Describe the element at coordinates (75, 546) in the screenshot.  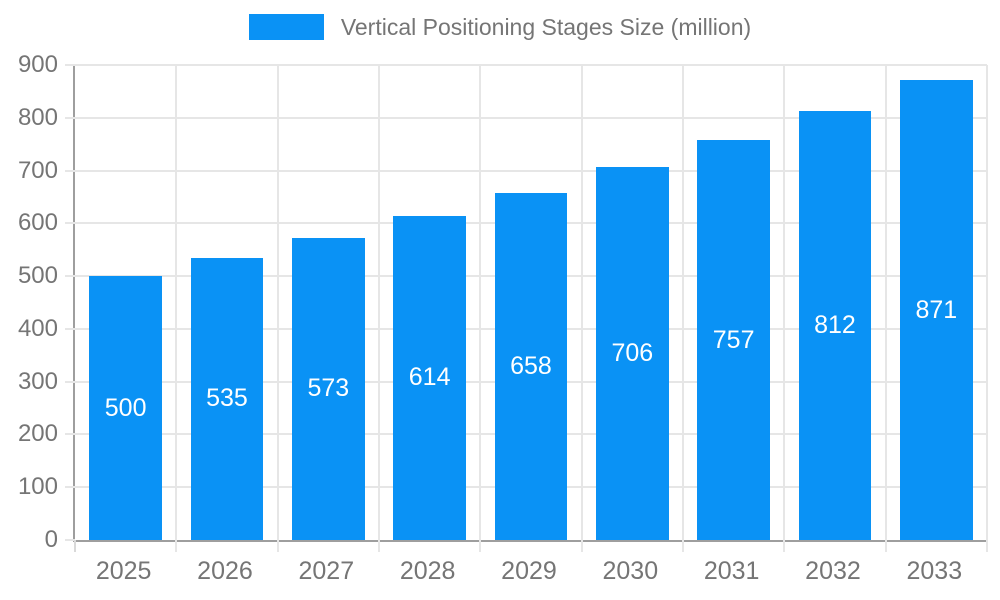
I see `x-axis-tick` at that location.